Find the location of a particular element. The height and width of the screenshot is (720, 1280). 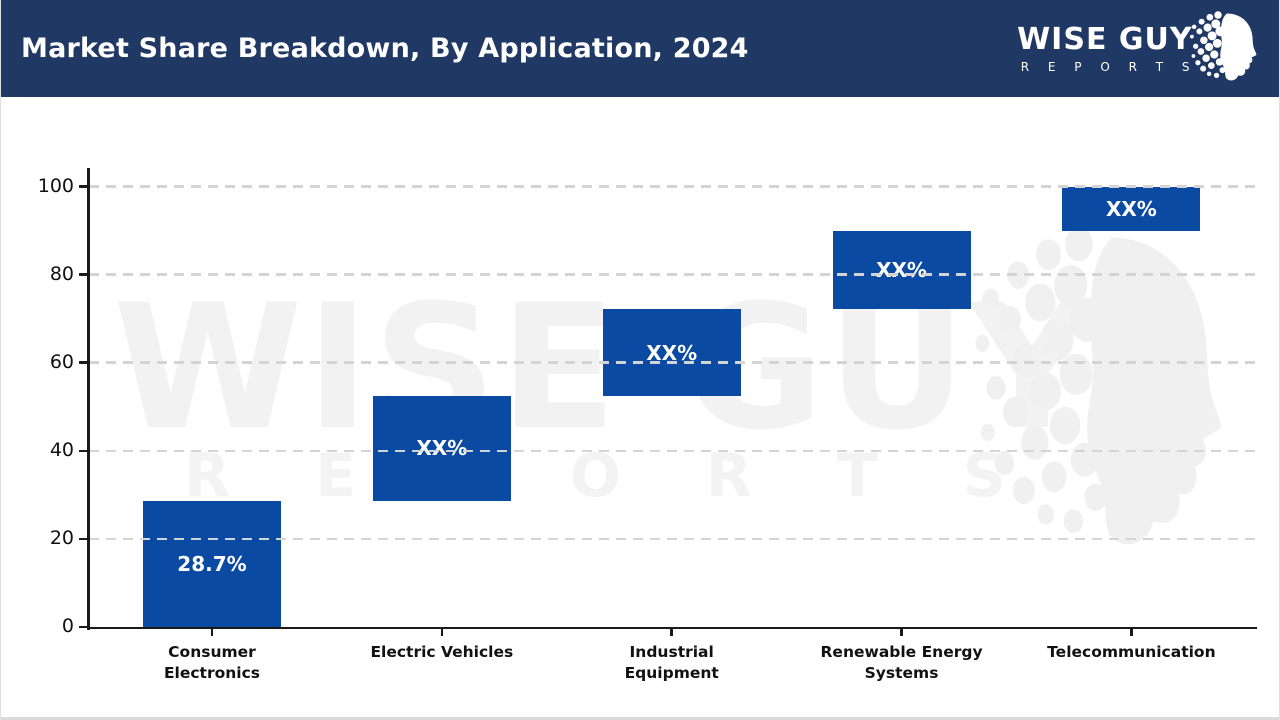

y-axis-tick-label: 20 is located at coordinates (61, 537).